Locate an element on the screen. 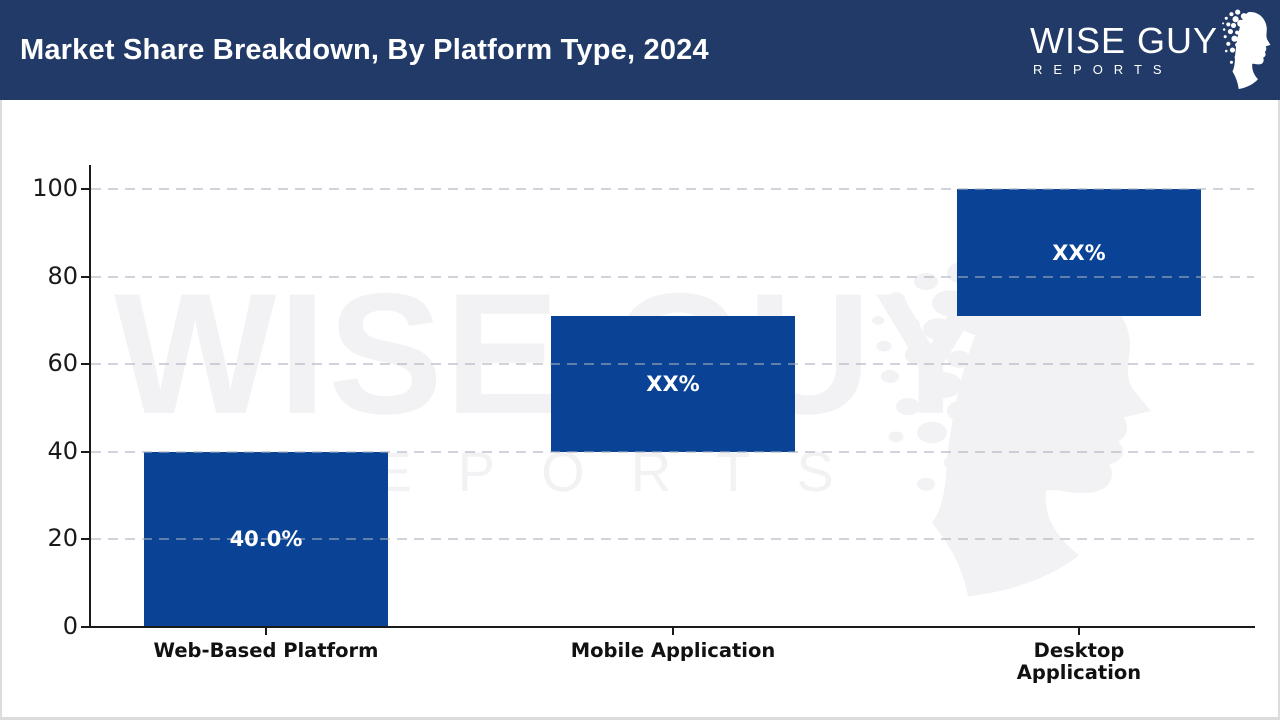  y-tick-label: 80 is located at coordinates (62, 275).